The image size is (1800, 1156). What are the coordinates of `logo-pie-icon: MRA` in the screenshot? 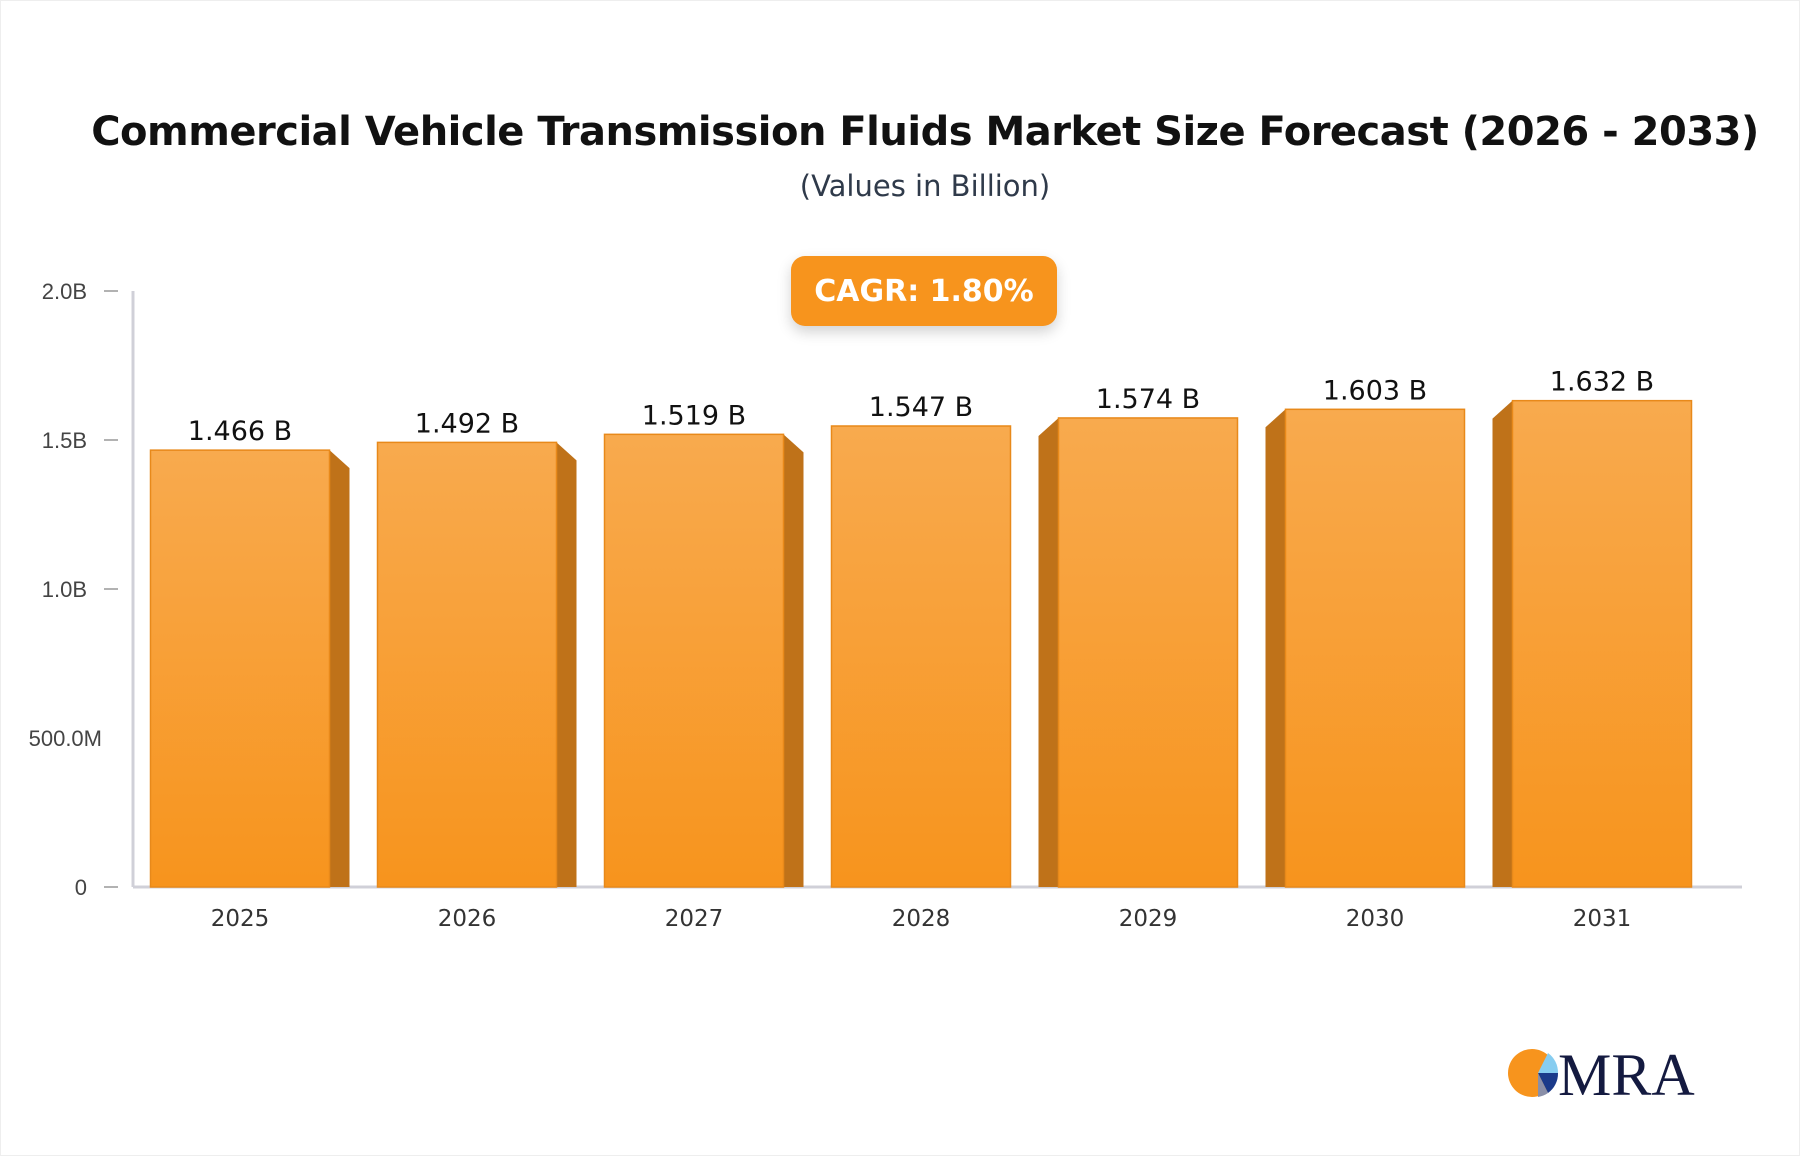 It's located at (1601, 1071).